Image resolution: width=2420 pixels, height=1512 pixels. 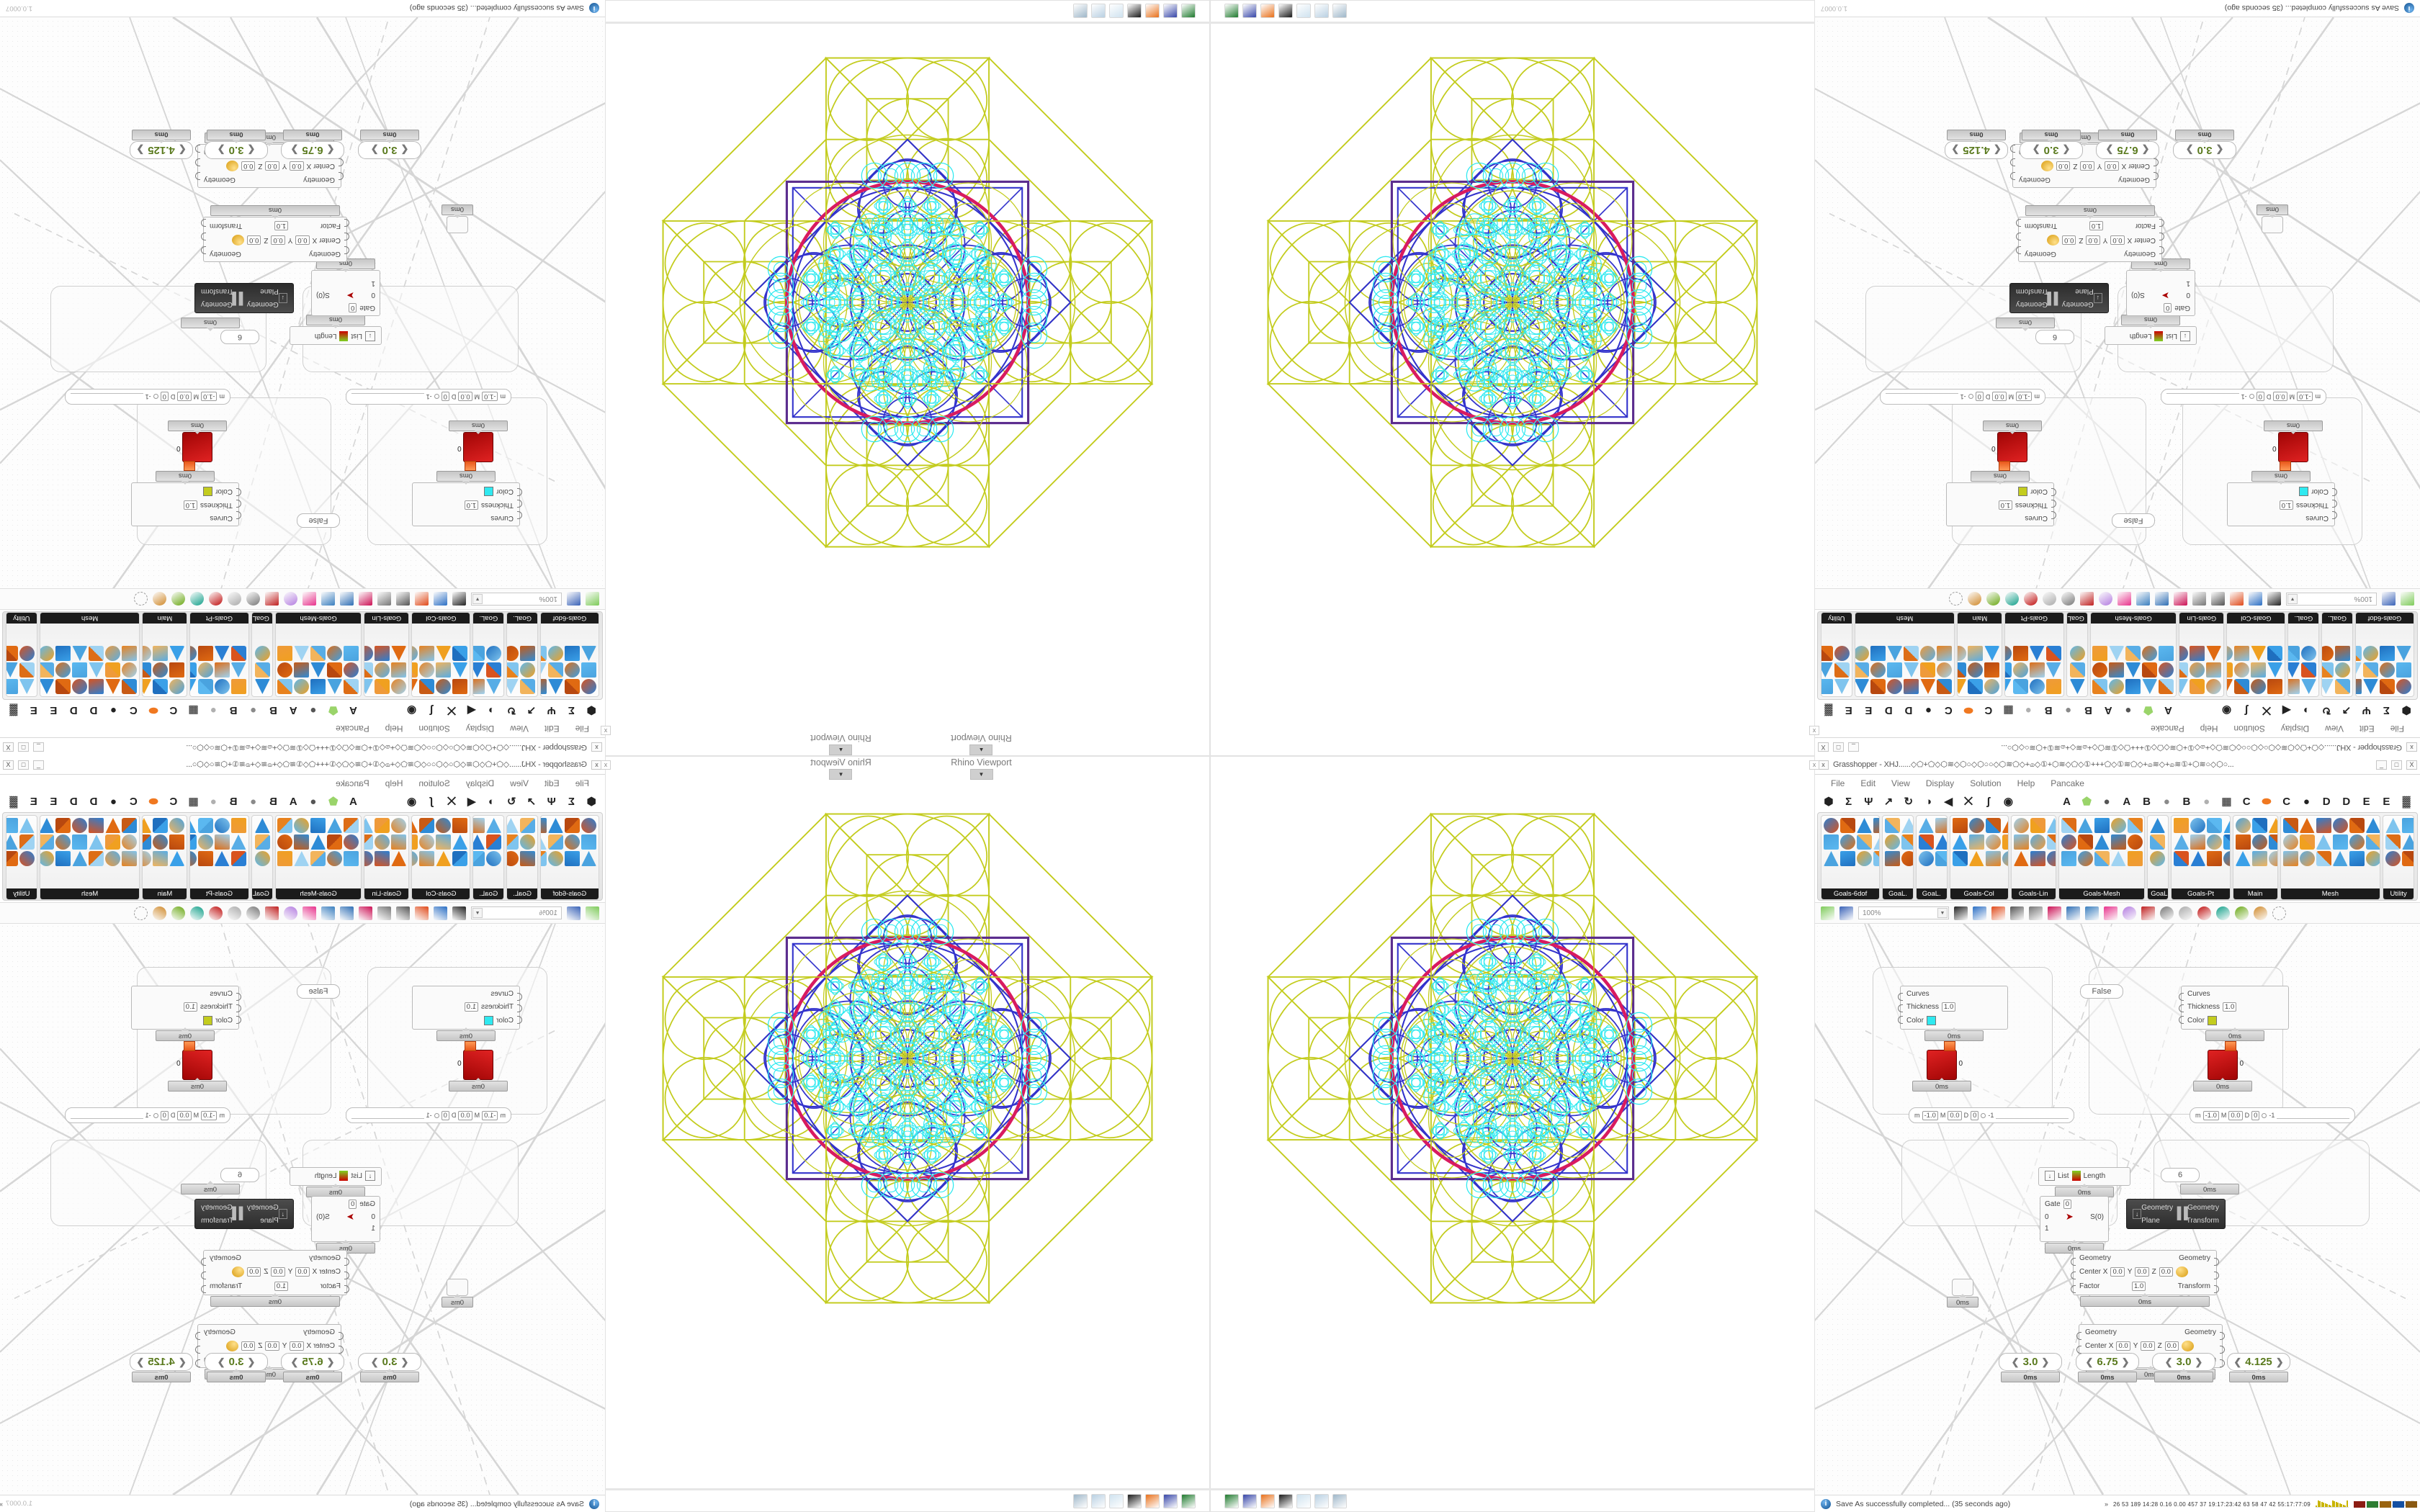 I want to click on taskbar-app-floppy-save, so click(x=1249, y=11).